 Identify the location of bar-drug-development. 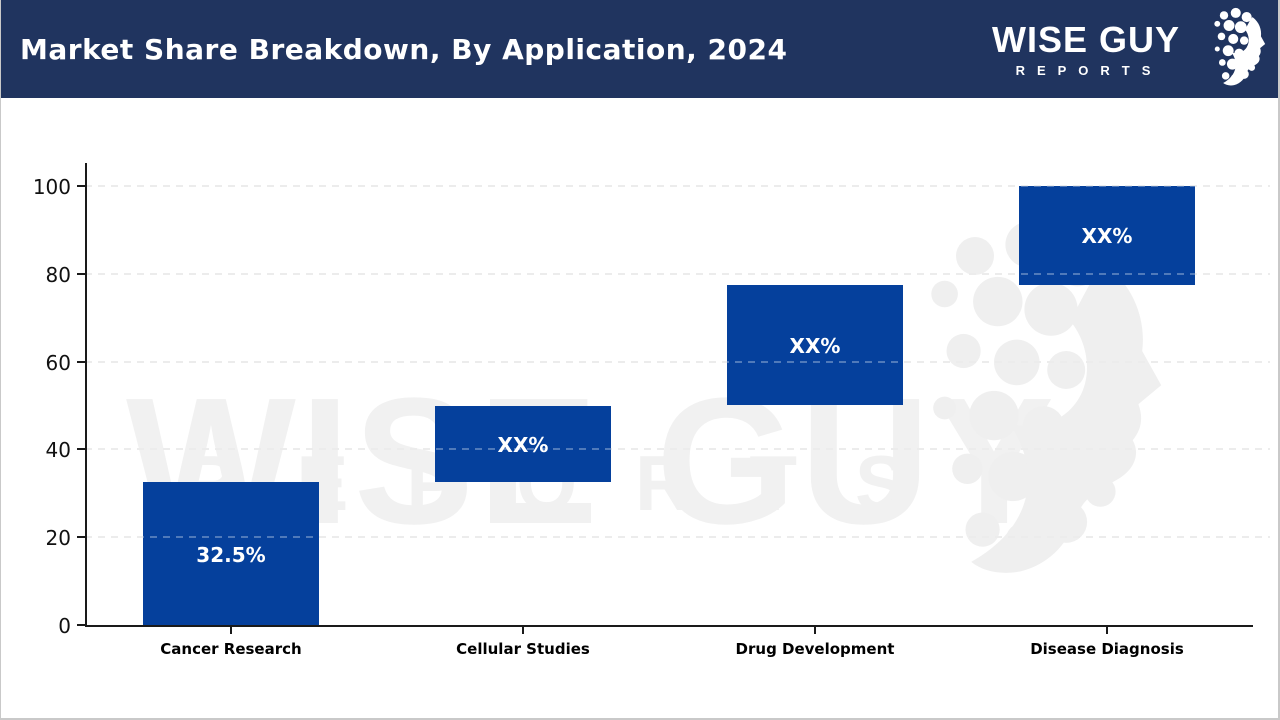
(815, 345).